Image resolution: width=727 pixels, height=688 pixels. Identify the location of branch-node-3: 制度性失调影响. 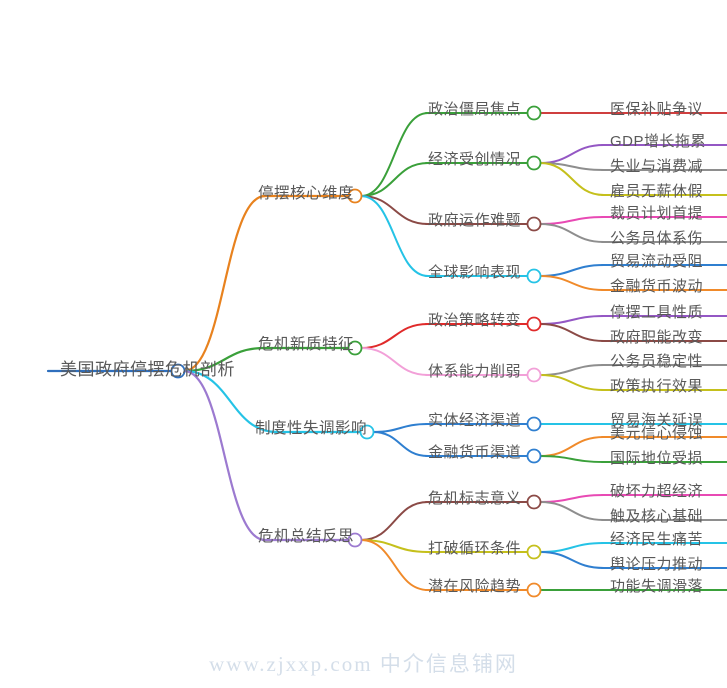
(311, 429).